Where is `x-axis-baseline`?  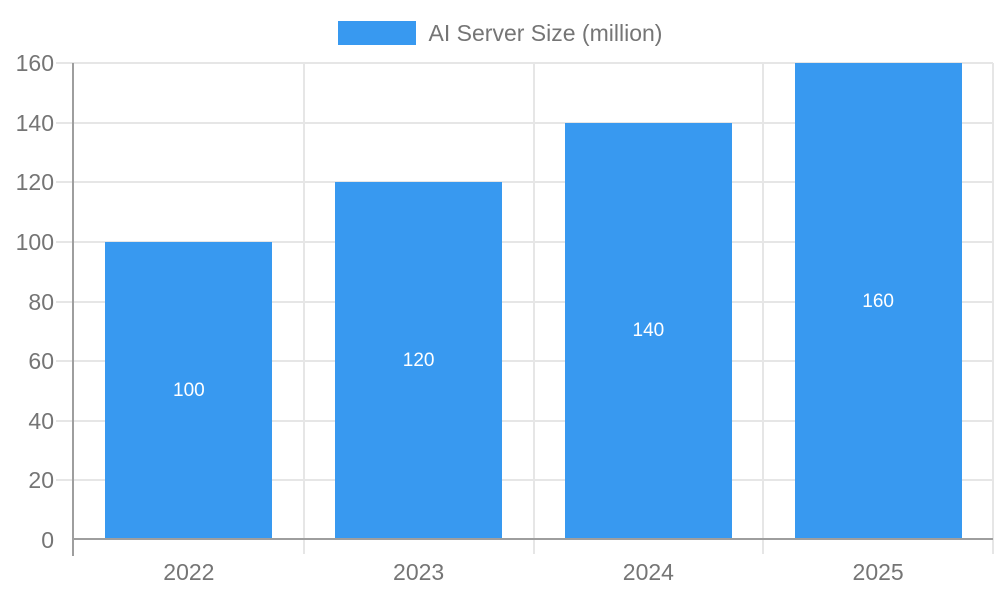
x-axis-baseline is located at coordinates (532, 539).